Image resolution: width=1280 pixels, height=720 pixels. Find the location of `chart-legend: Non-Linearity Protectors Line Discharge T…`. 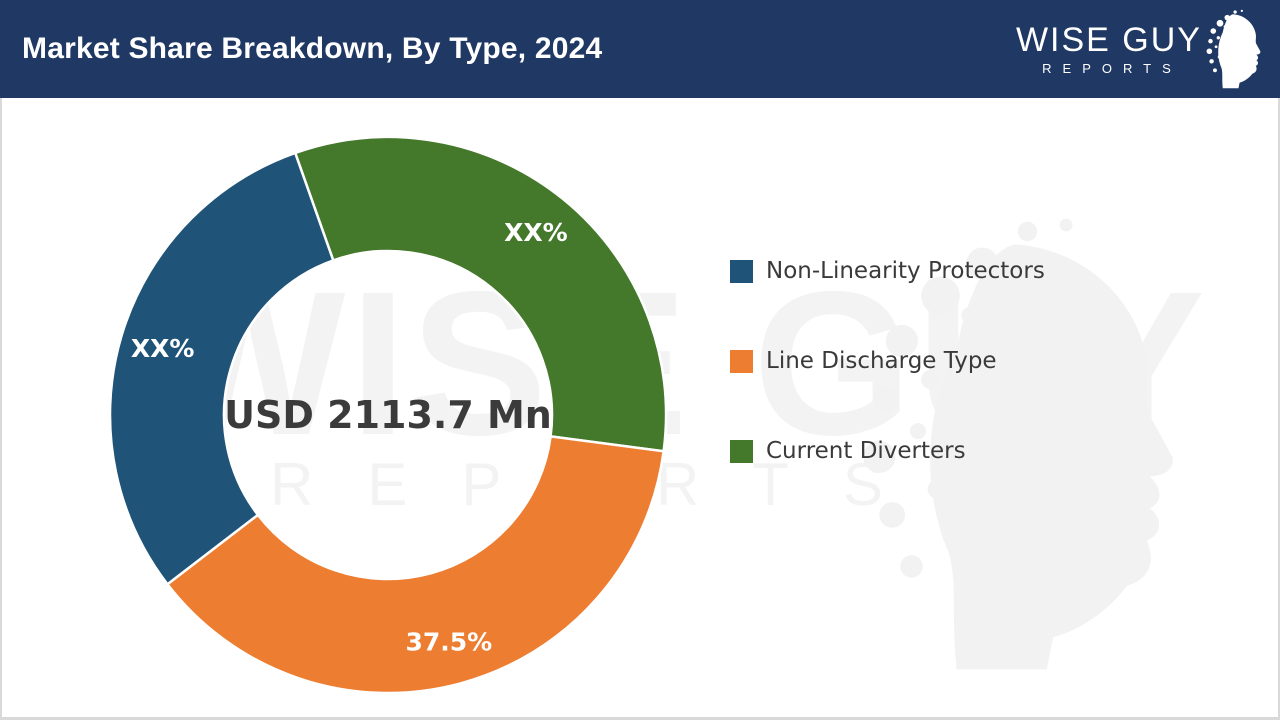

chart-legend: Non-Linearity Protectors Line Discharge T… is located at coordinates (887, 361).